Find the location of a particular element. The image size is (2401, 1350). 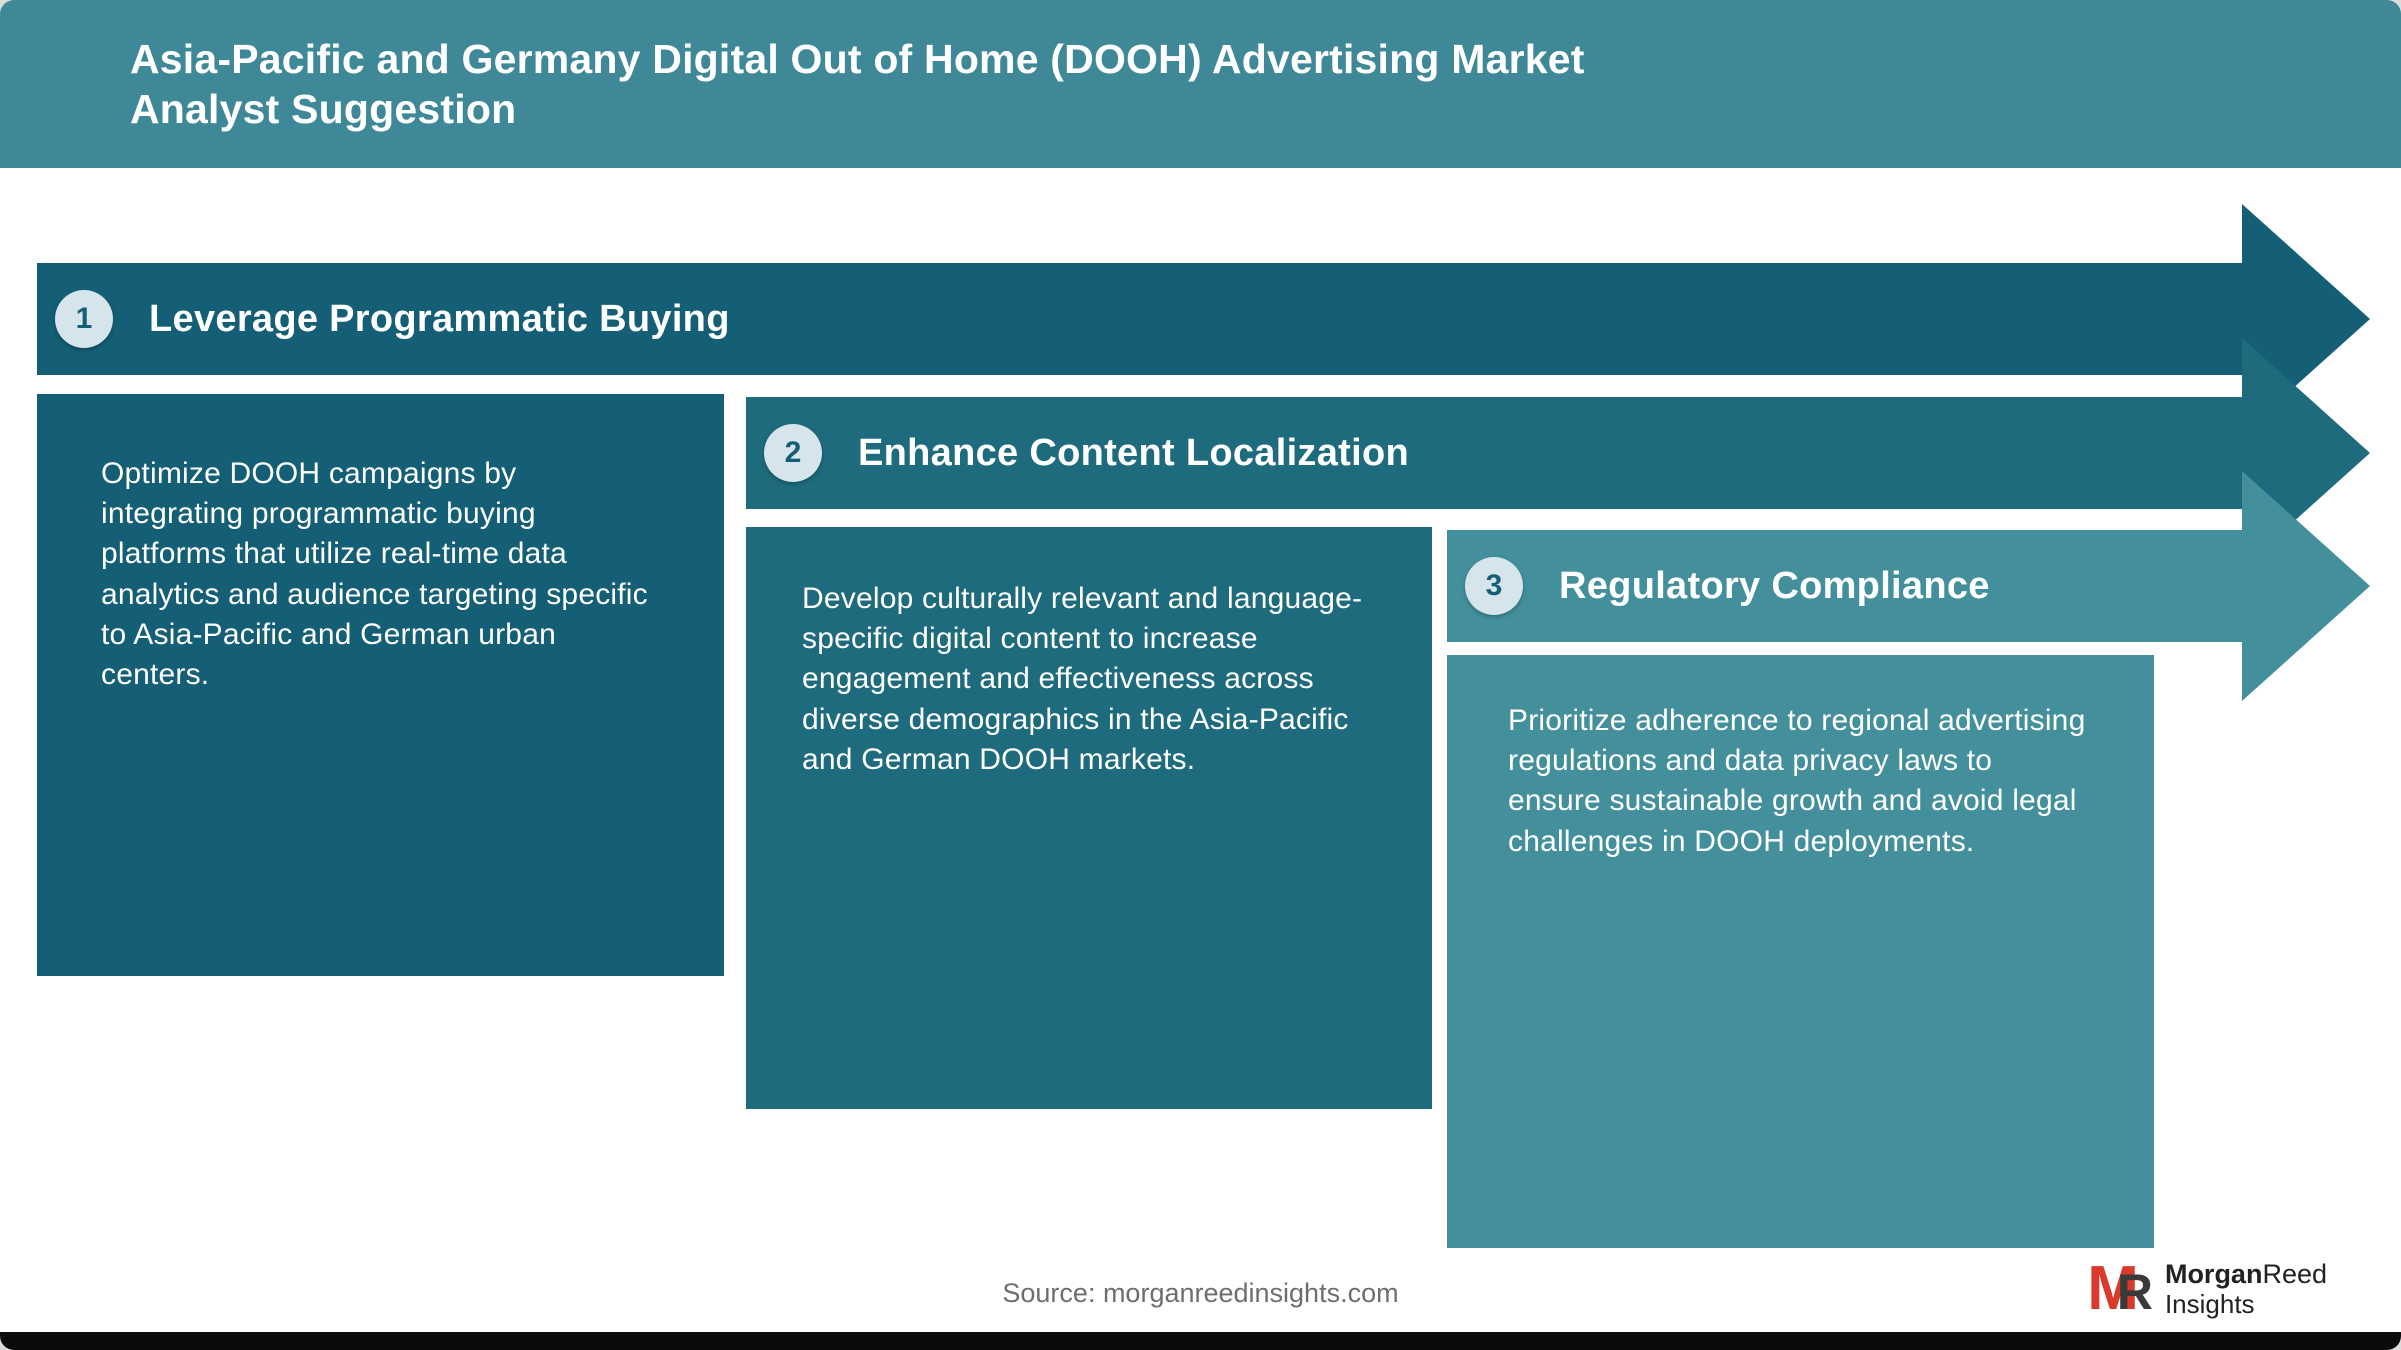

brand-logo: M R MorganReed Insights is located at coordinates (2207, 1289).